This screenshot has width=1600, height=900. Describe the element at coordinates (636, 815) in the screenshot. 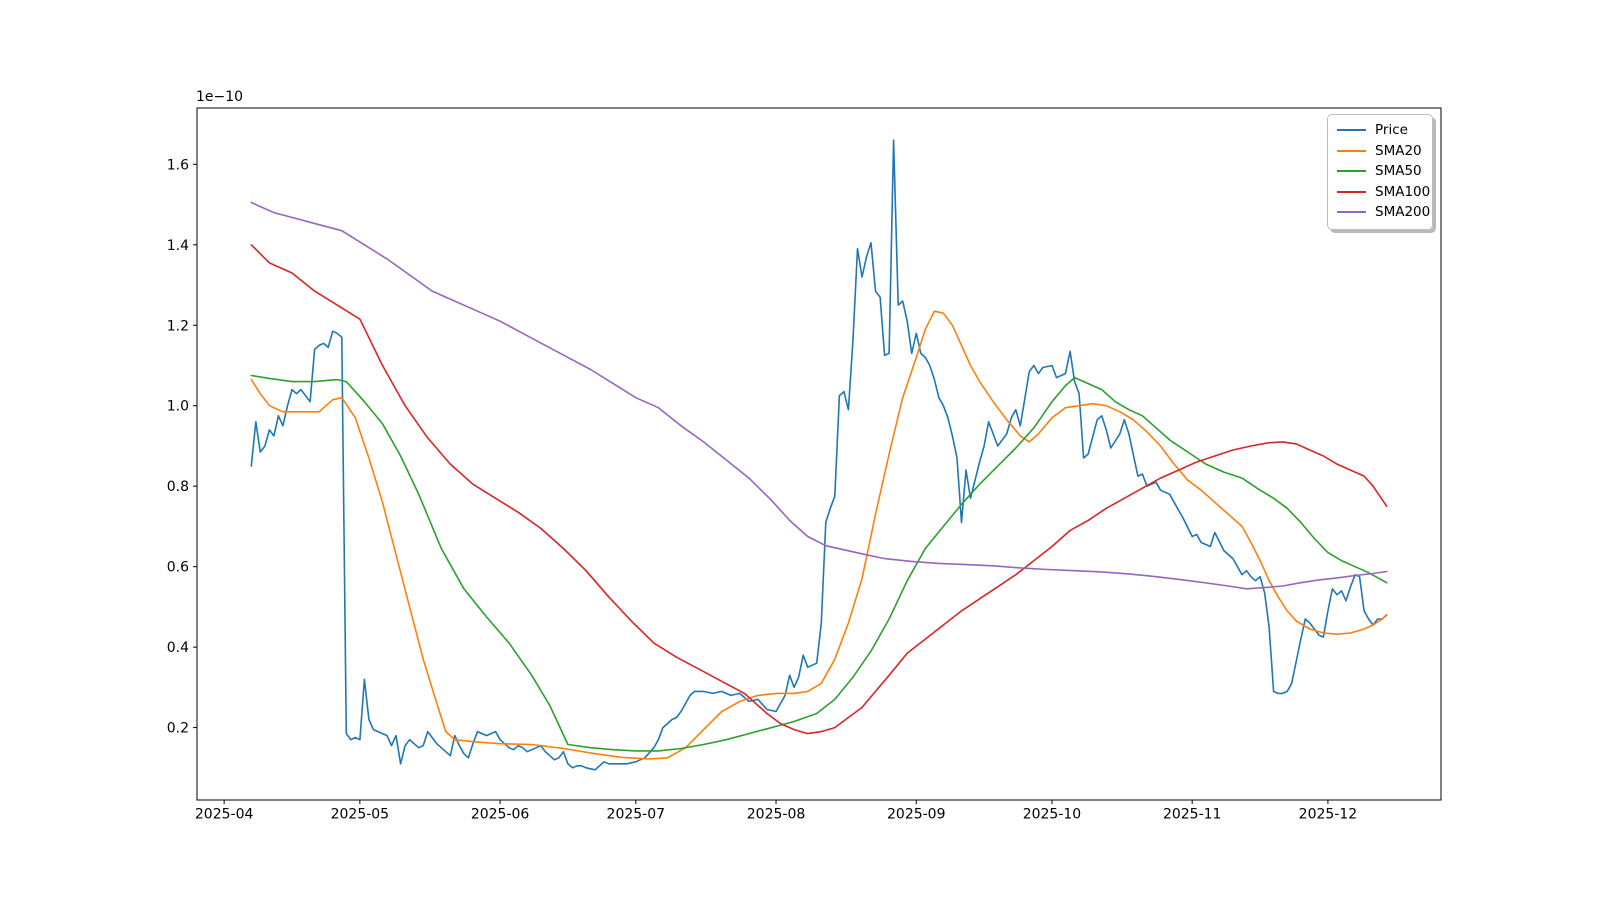

I see `x-tick-label-2025-07: 2025-07` at that location.